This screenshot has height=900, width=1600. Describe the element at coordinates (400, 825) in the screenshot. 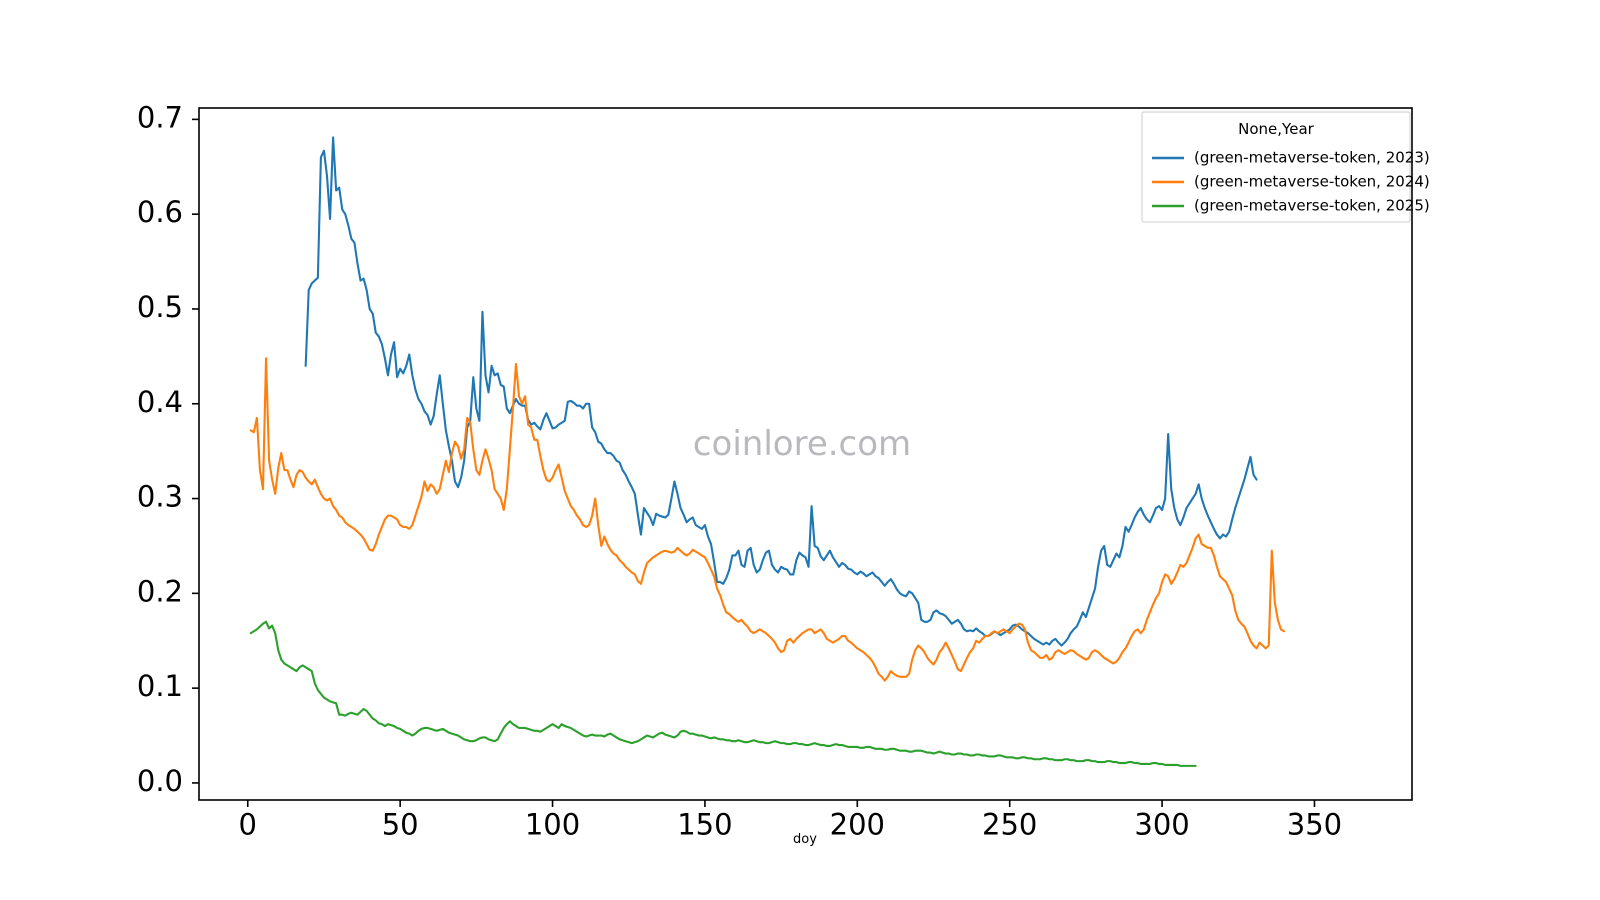

I see `x-tick-label: 50` at that location.